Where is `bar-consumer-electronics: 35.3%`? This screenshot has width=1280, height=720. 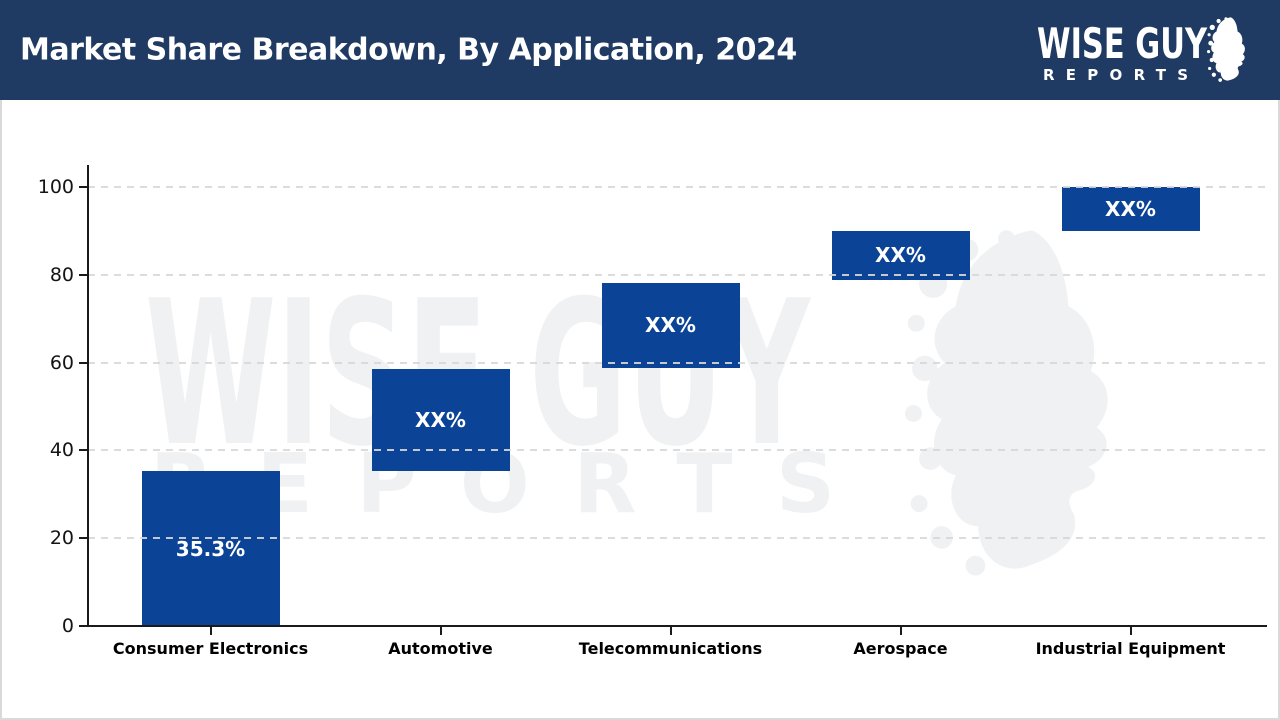 bar-consumer-electronics: 35.3% is located at coordinates (210, 548).